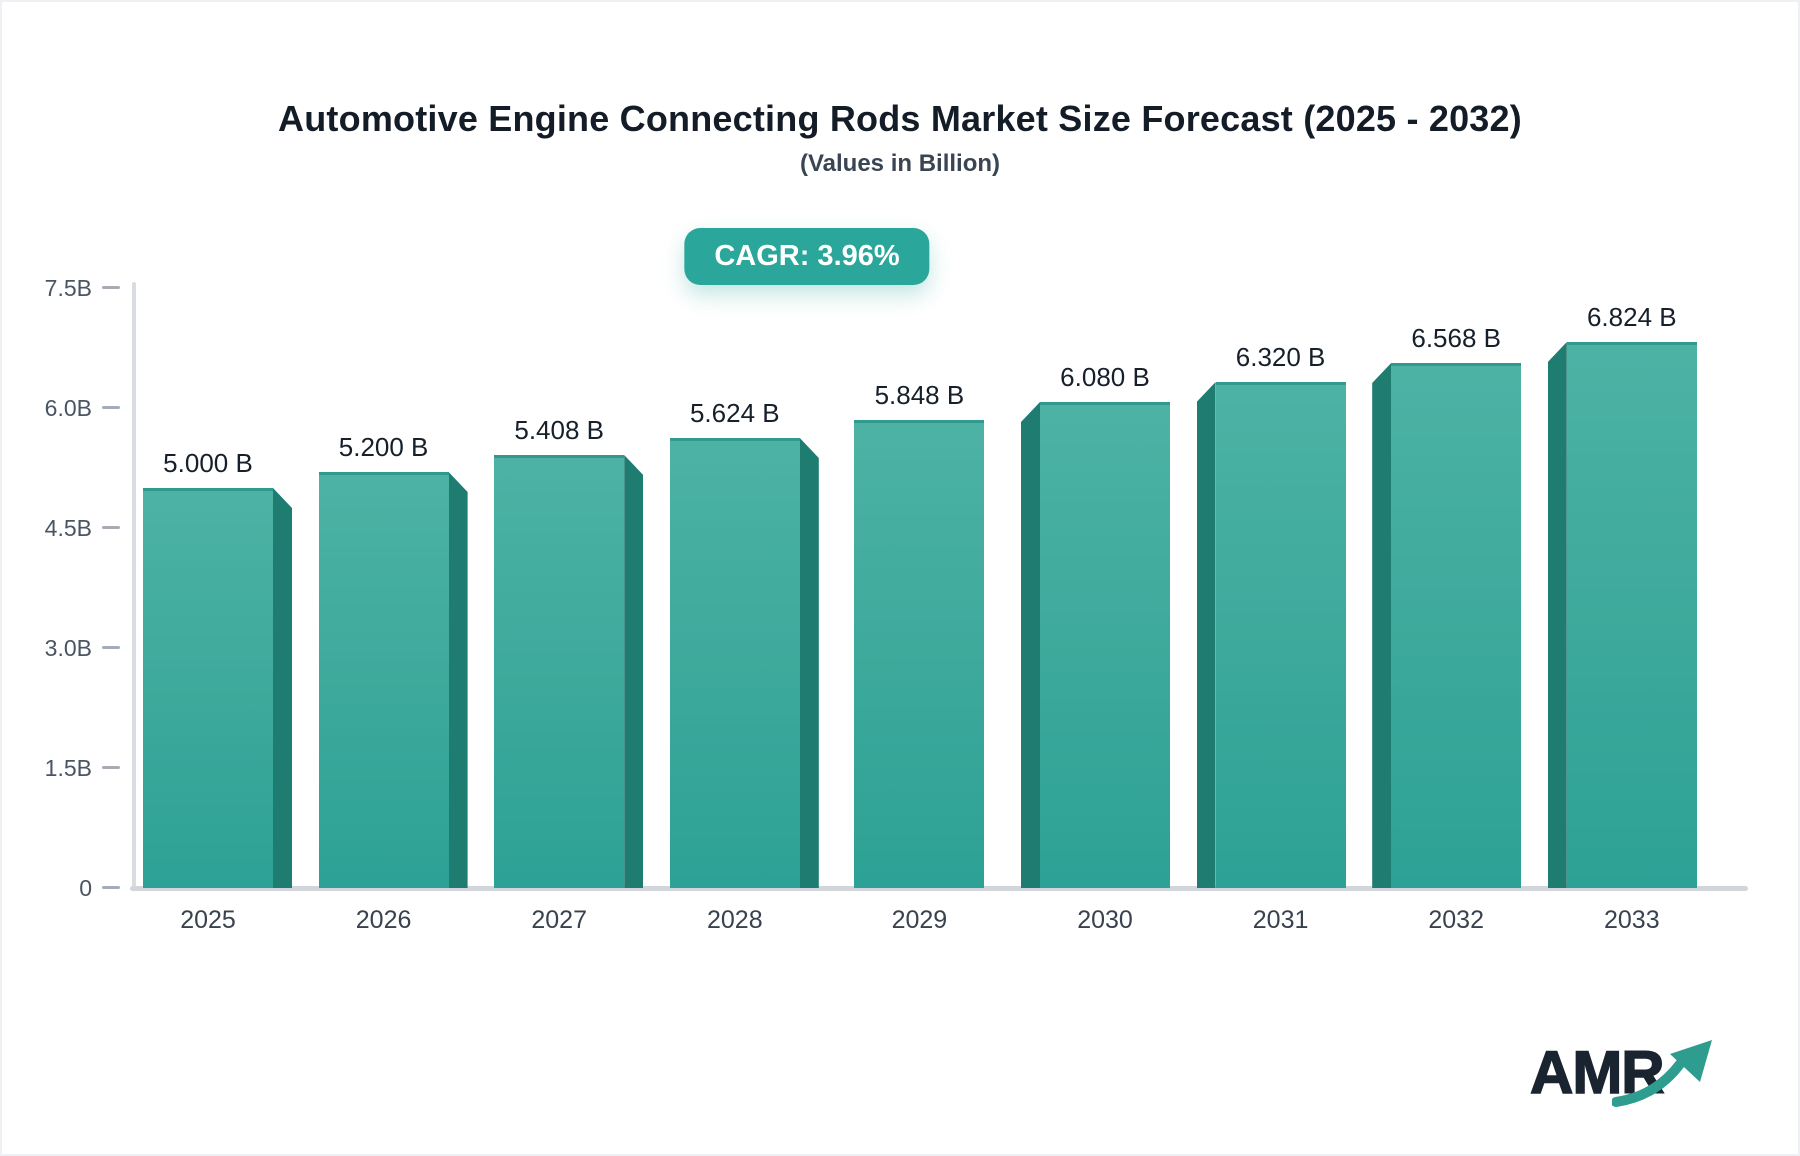  What do you see at coordinates (208, 920) in the screenshot?
I see `x-tick-label: 2025` at bounding box center [208, 920].